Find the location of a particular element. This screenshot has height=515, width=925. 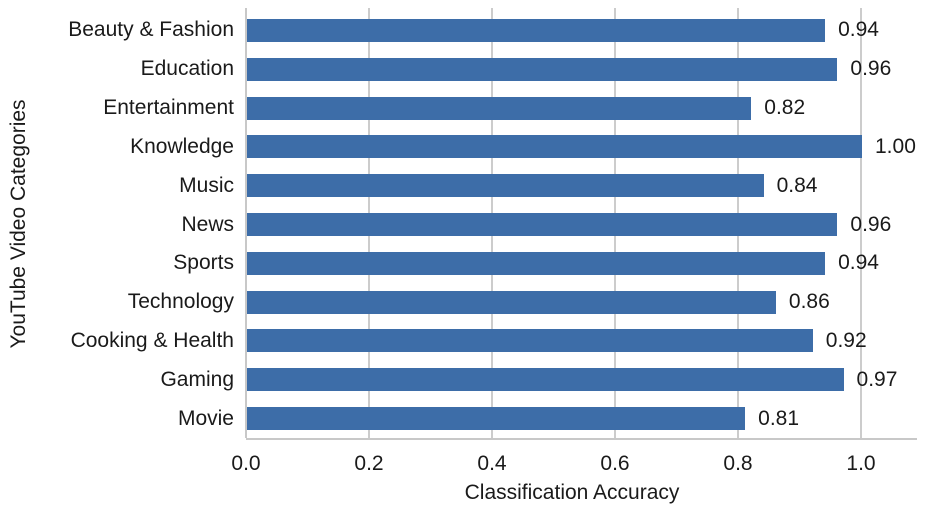

x-axis-spine is located at coordinates (581, 439).